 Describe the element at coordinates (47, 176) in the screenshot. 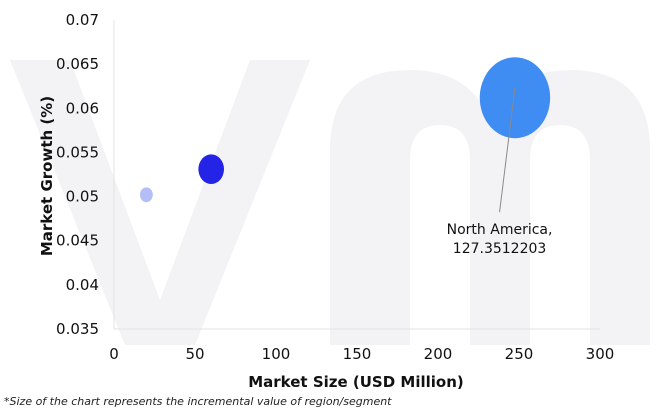

I see `y-axis-title: Market Growth (%)` at that location.